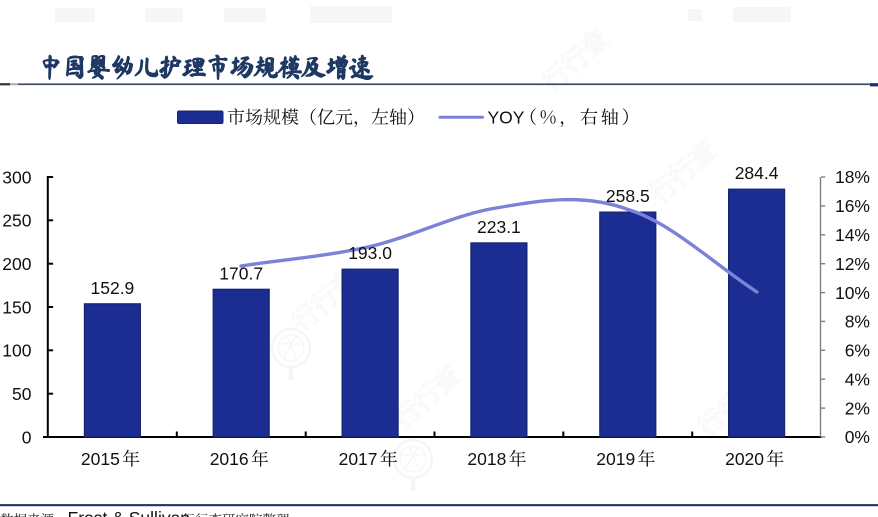 This screenshot has width=878, height=517. What do you see at coordinates (852, 177) in the screenshot?
I see `svg-text: 18%` at bounding box center [852, 177].